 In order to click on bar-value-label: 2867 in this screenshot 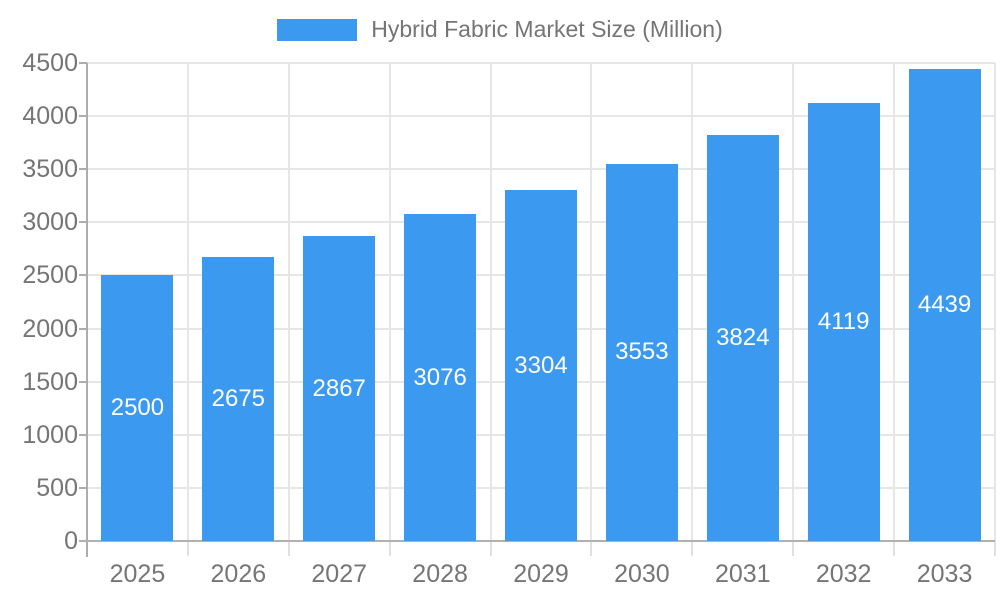, I will do `click(339, 388)`.